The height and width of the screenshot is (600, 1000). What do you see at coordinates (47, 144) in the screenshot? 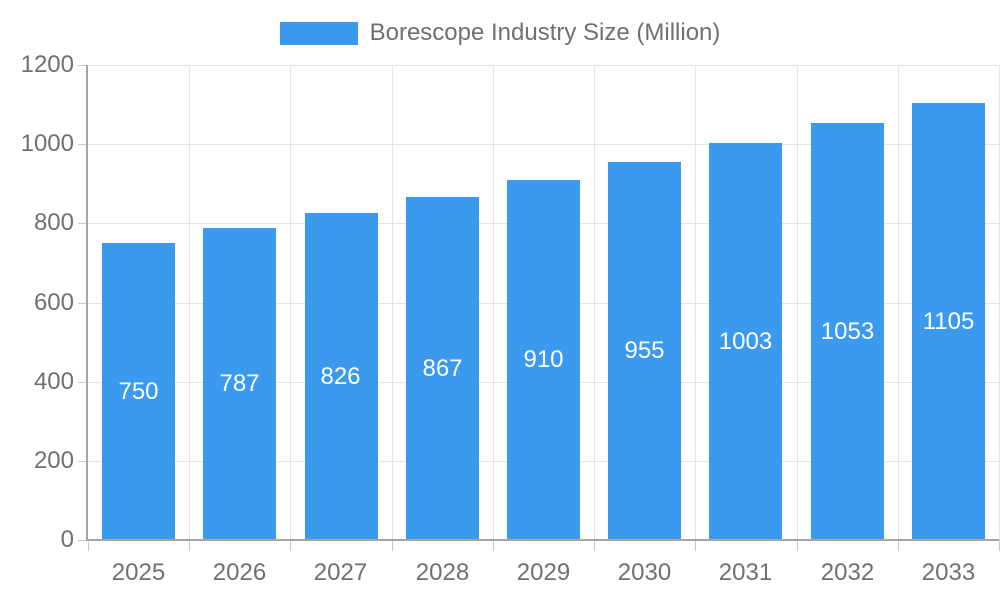
I see `y-axis-tick-label: 1000` at bounding box center [47, 144].